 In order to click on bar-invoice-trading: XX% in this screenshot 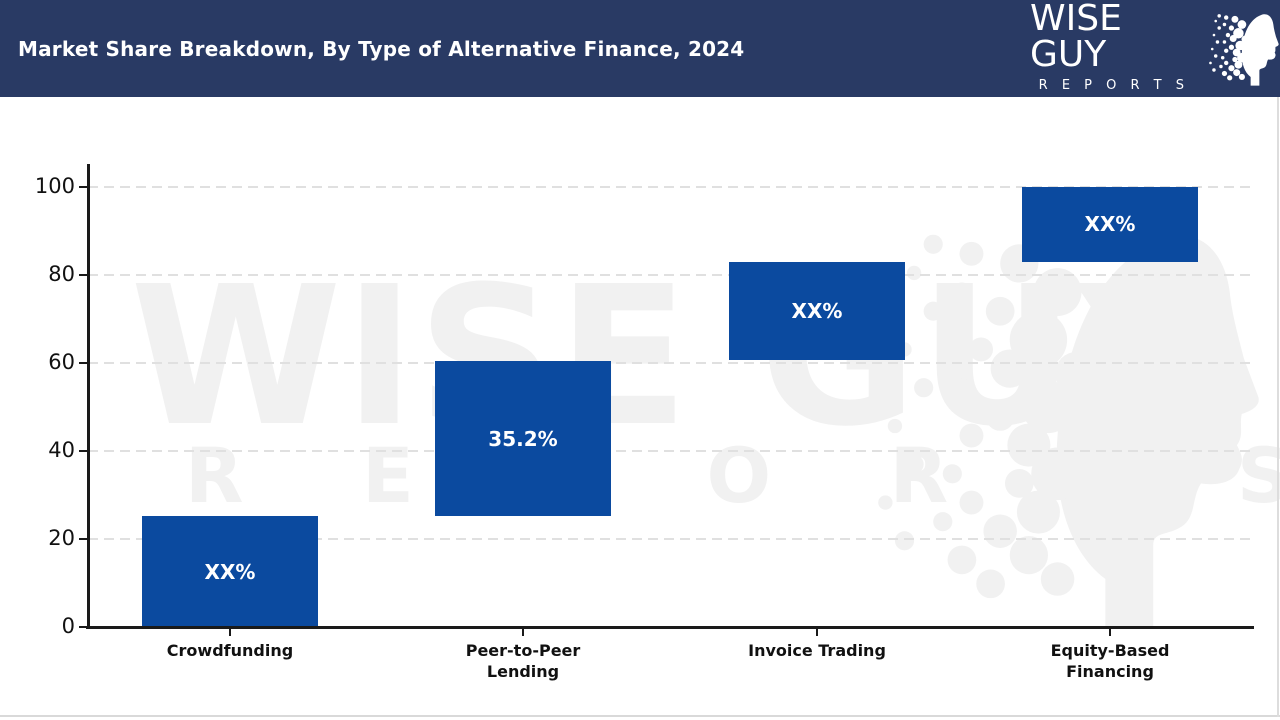, I will do `click(817, 311)`.